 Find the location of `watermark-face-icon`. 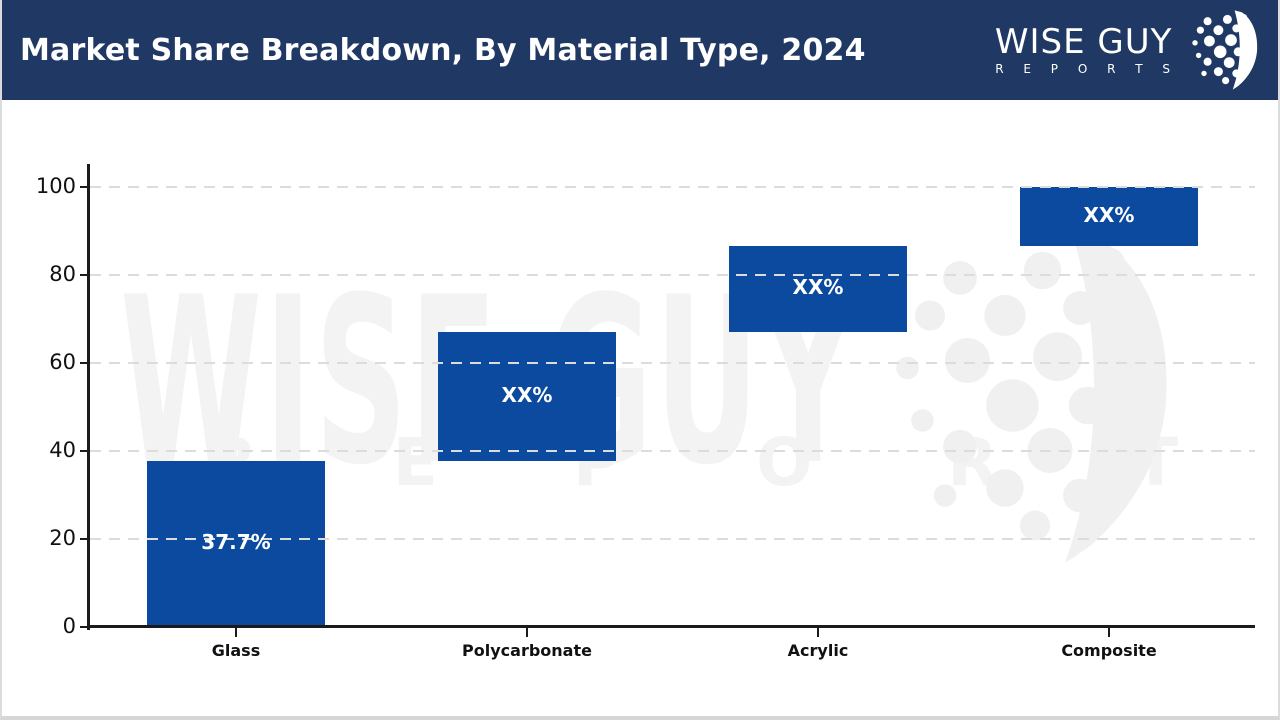

watermark-face-icon is located at coordinates (1031, 398).